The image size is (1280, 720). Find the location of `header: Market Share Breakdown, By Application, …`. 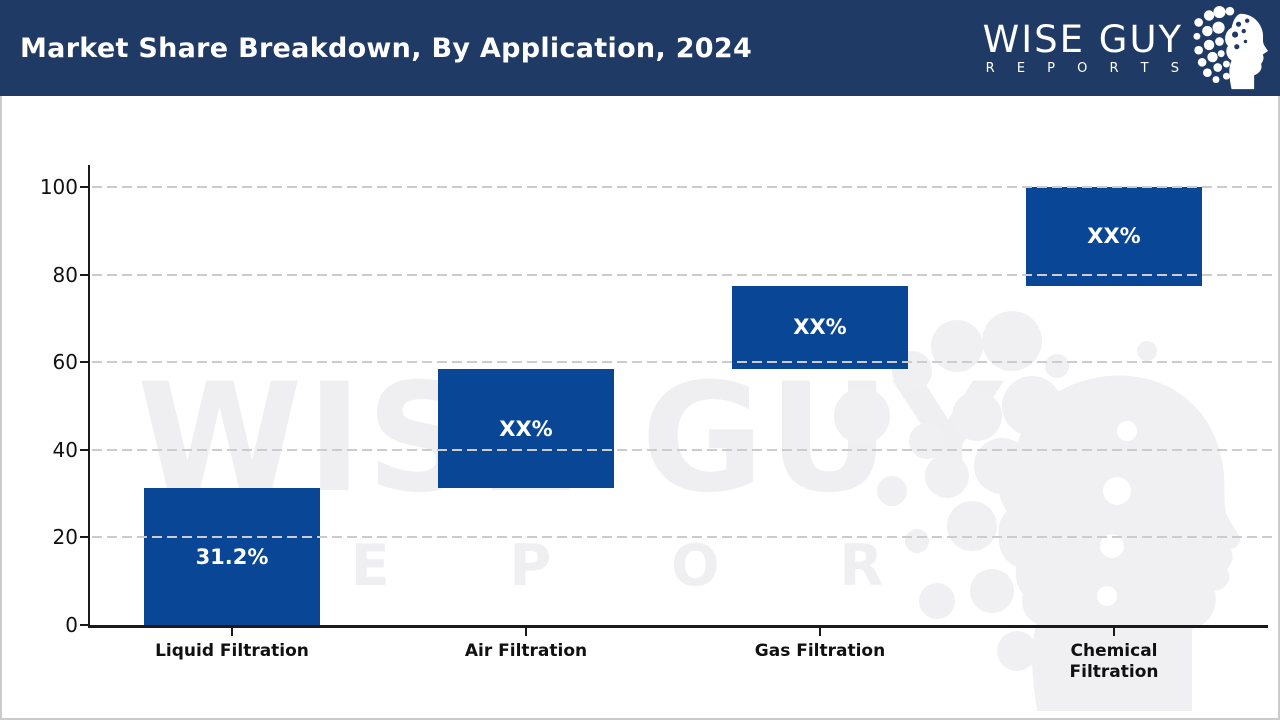

header: Market Share Breakdown, By Application, … is located at coordinates (640, 48).